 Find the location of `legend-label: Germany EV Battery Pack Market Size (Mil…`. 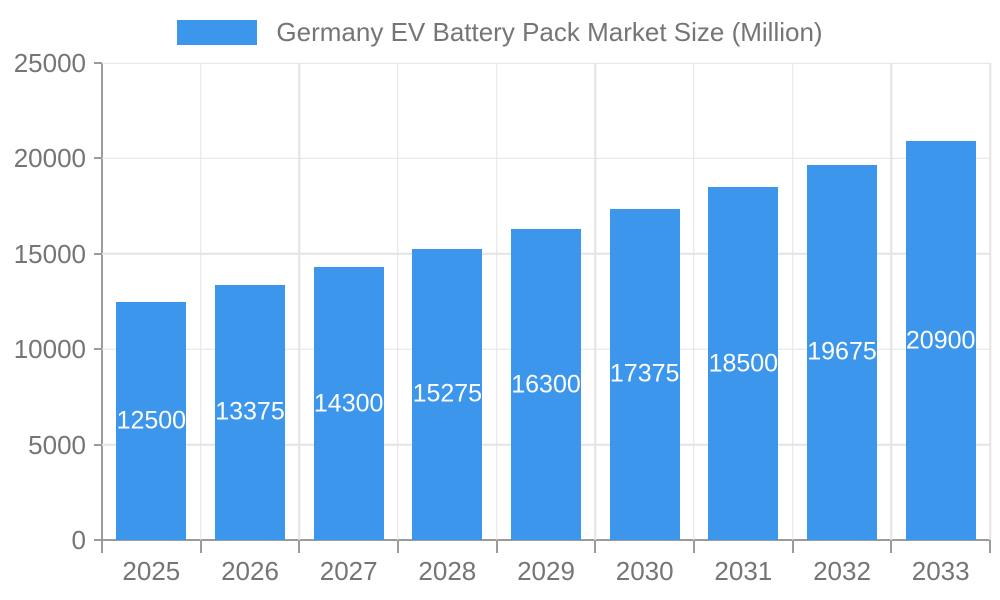

legend-label: Germany EV Battery Pack Market Size (Mil… is located at coordinates (549, 32).